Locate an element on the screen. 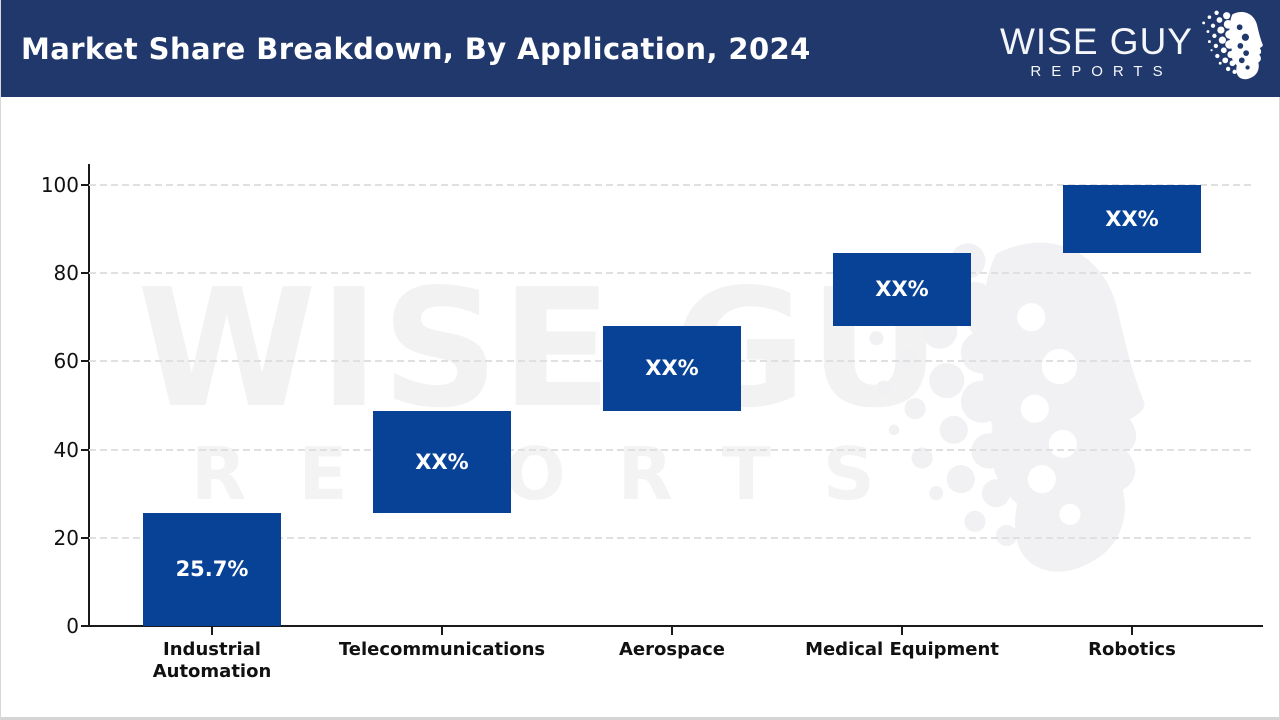  y-axis-tick-label: 40 is located at coordinates (66, 449).